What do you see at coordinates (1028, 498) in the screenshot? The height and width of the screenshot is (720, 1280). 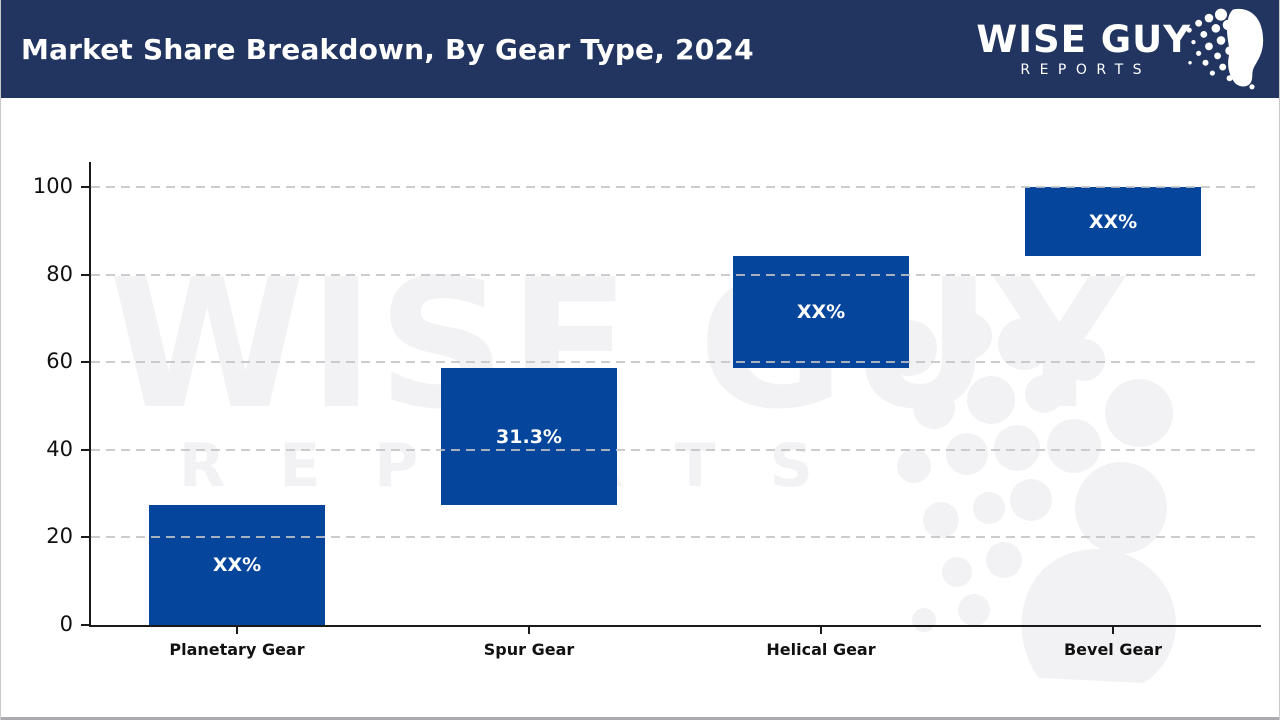 I see `watermark-face-icon` at bounding box center [1028, 498].